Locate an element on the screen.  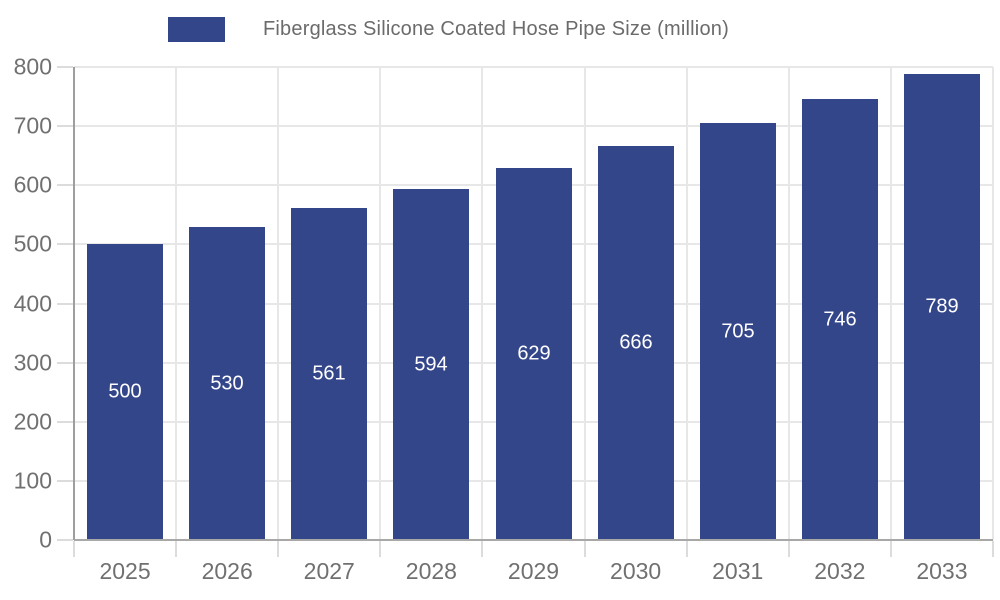
bar: 746 is located at coordinates (840, 319).